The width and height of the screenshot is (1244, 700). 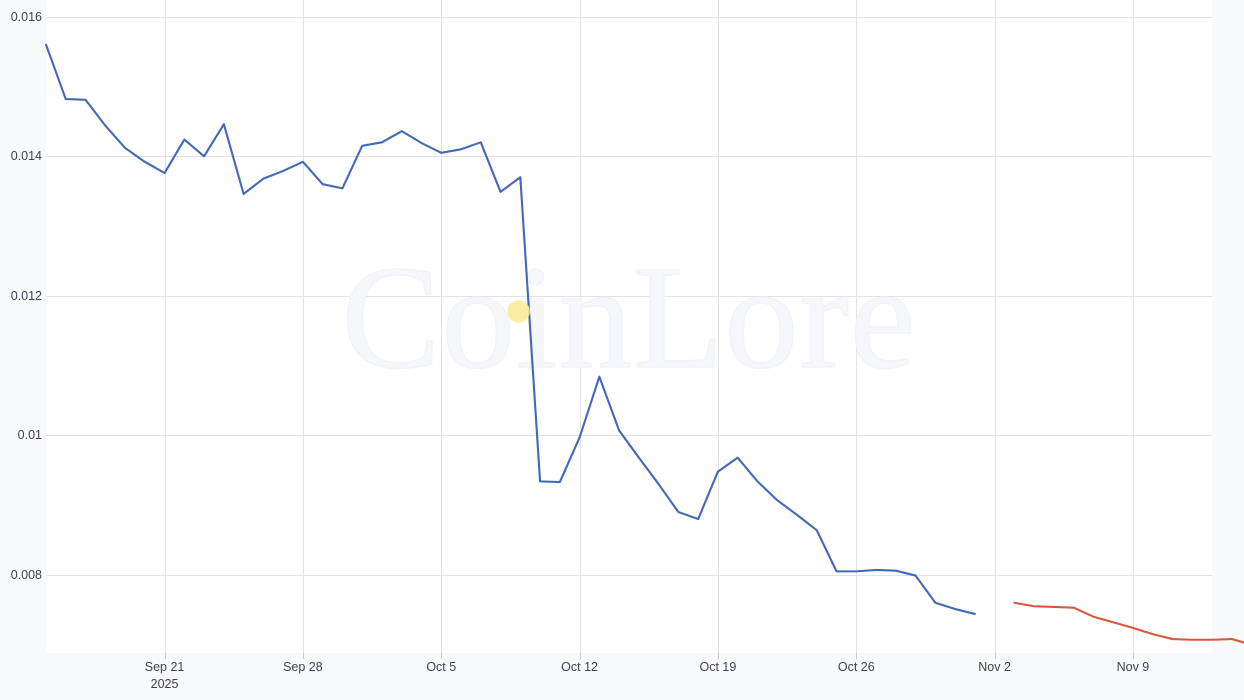 I want to click on x-tick-label: Nov 9, so click(x=1133, y=667).